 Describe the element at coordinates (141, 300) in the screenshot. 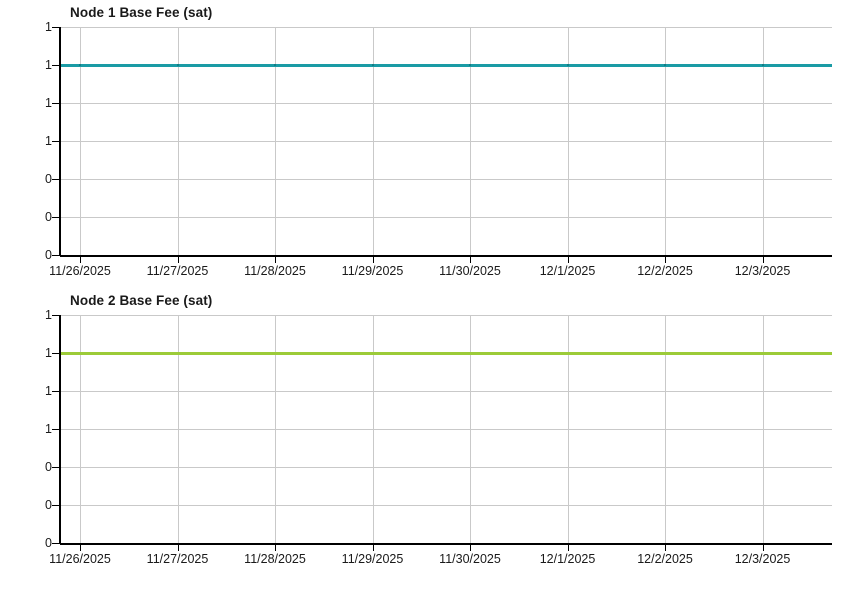

I see `chart-title: Node 2 Base Fee (sat)` at that location.